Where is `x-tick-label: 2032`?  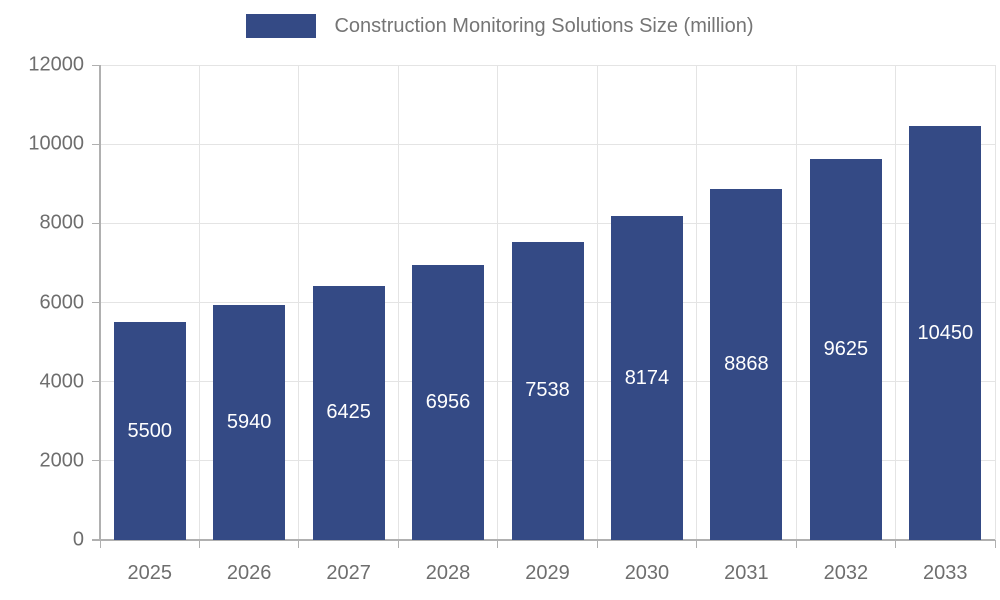
x-tick-label: 2032 is located at coordinates (846, 573).